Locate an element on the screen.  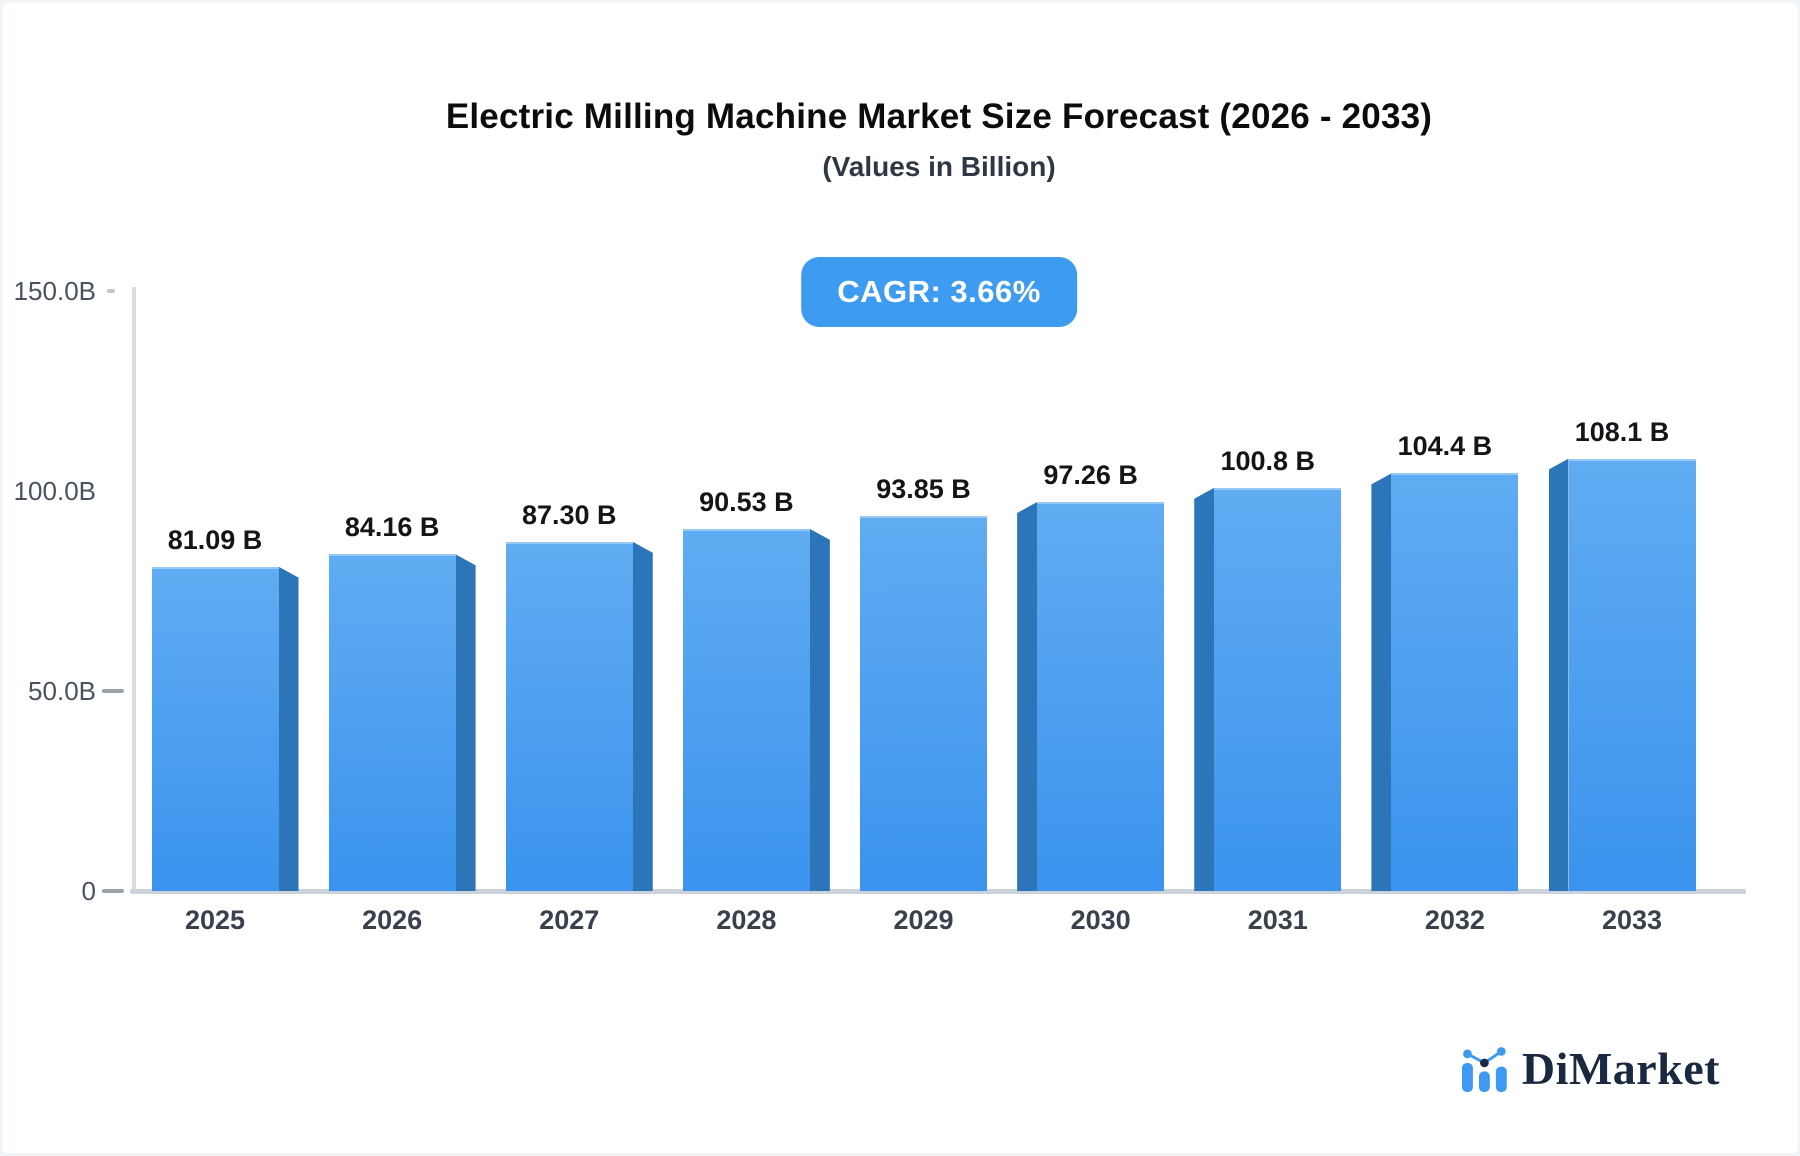
brand-name: DiMarket is located at coordinates (1620, 1068).